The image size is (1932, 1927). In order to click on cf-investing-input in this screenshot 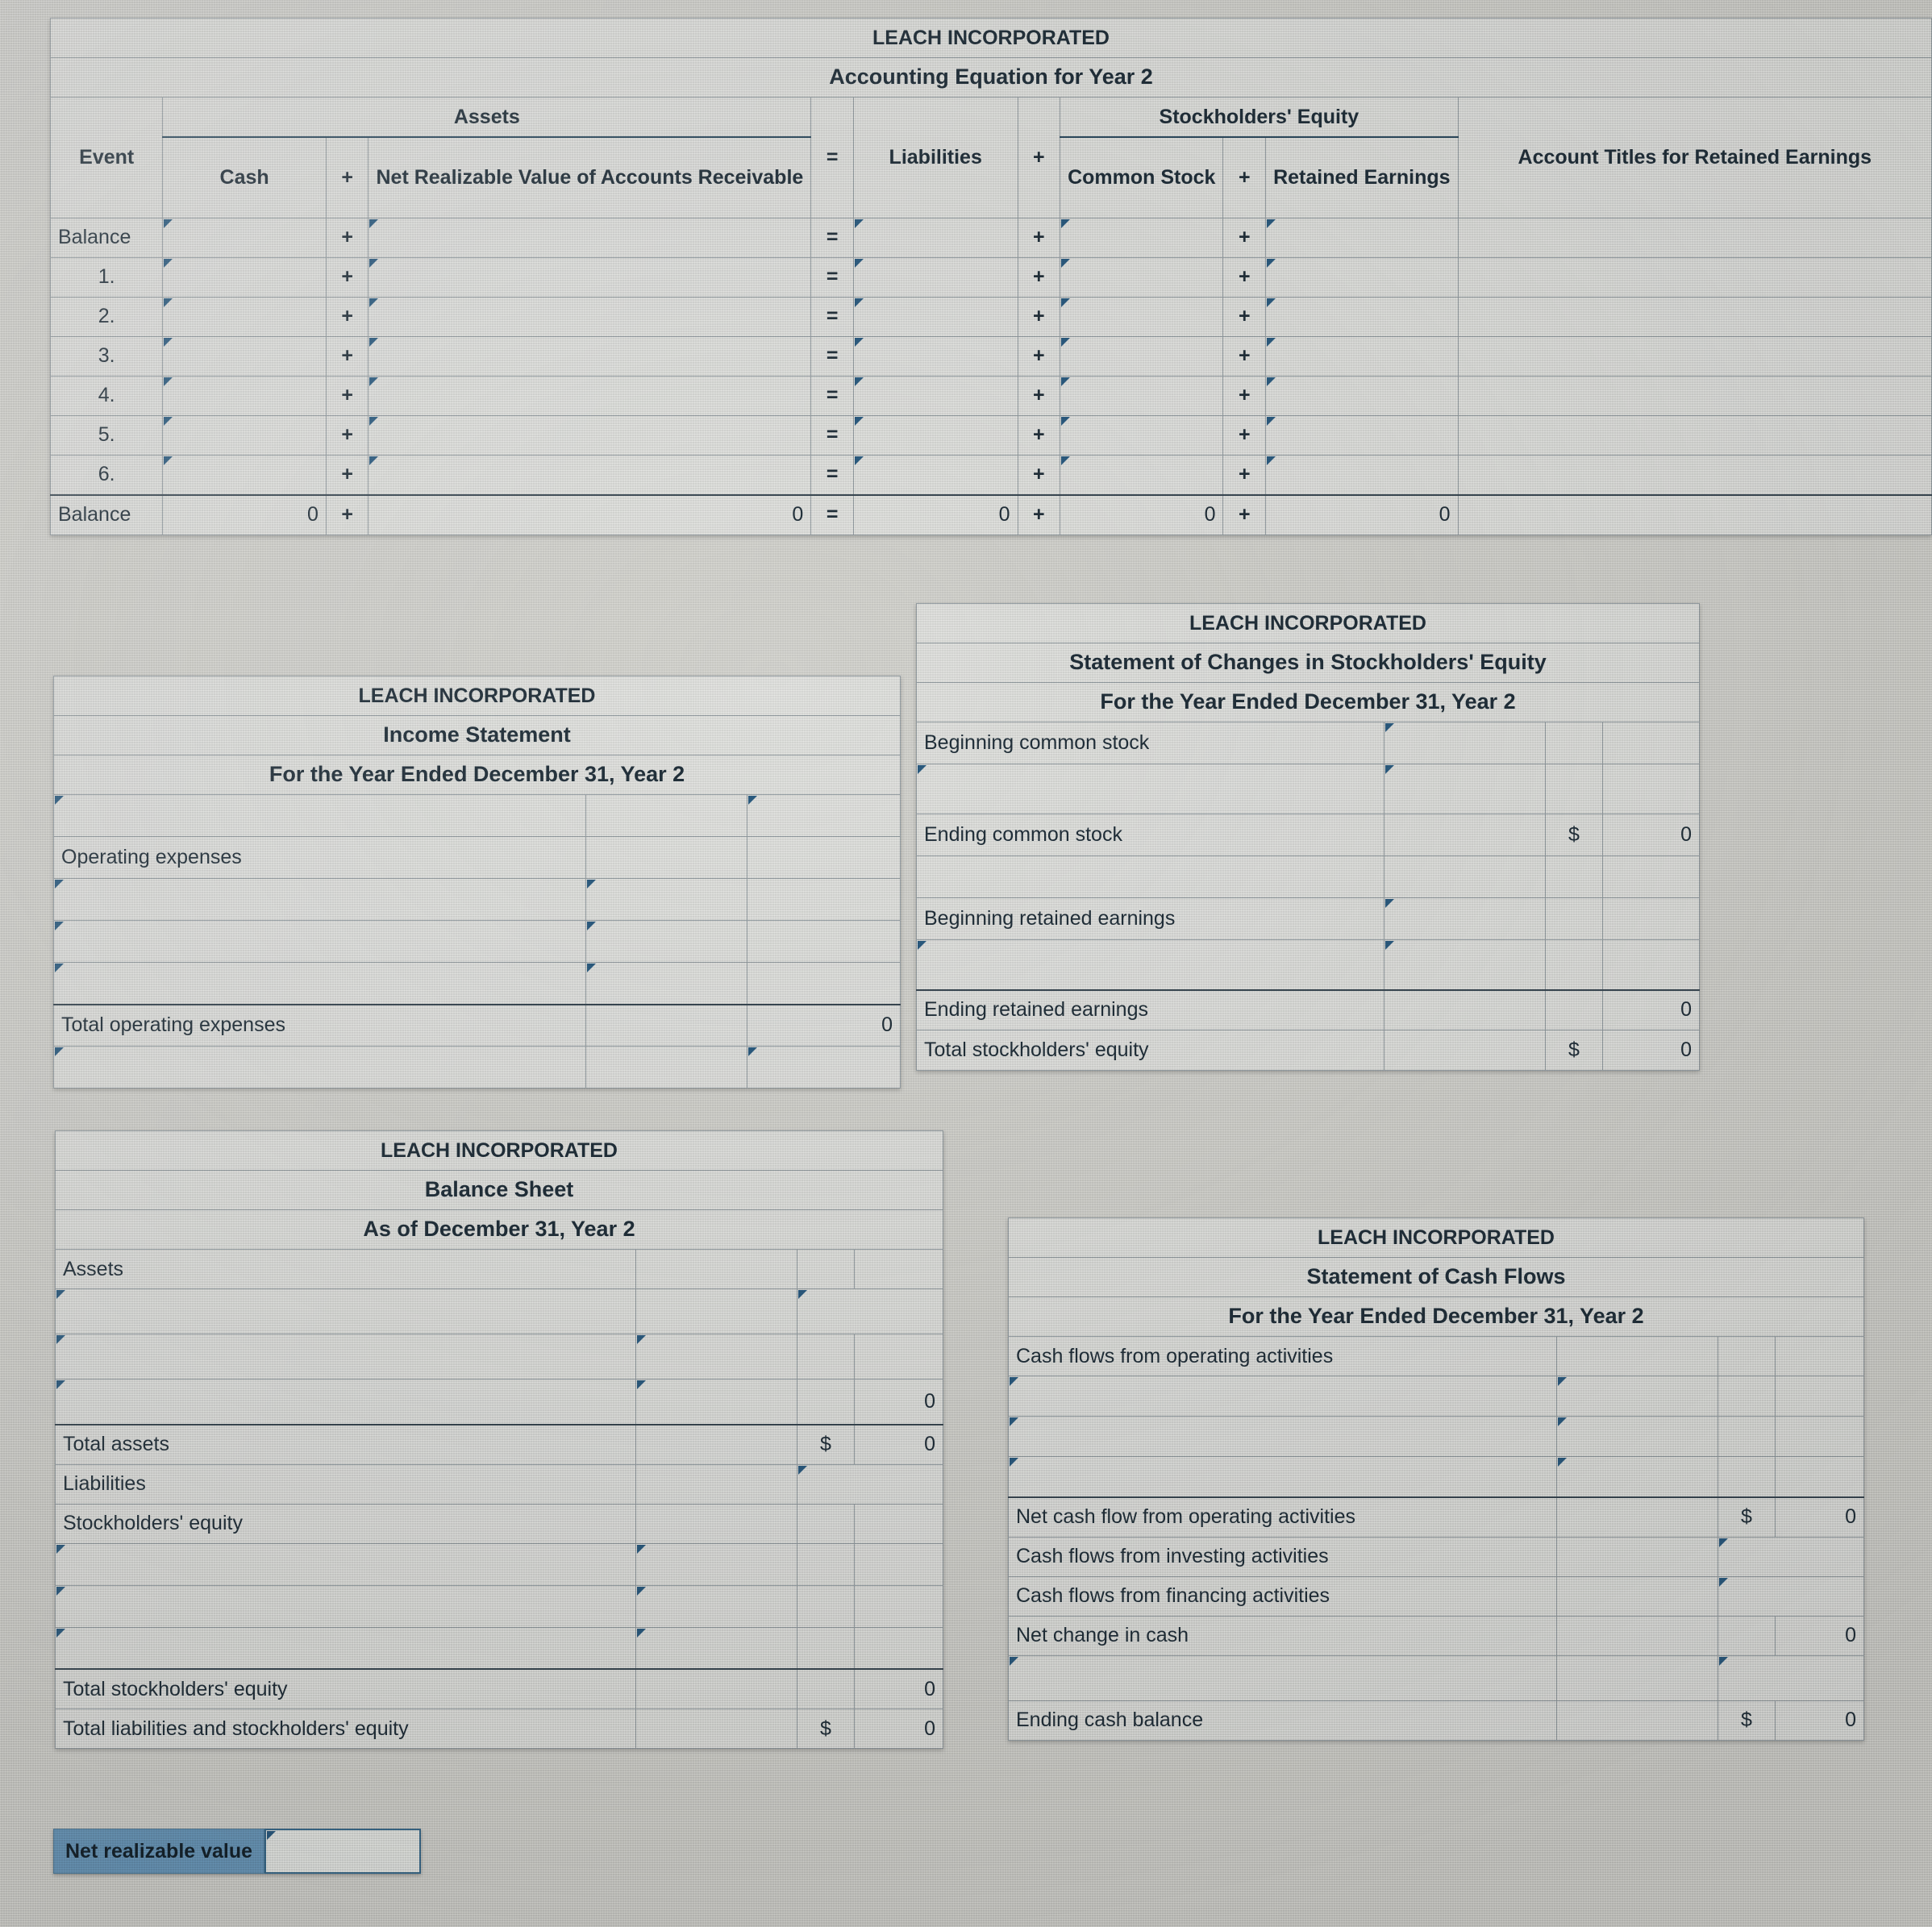, I will do `click(1791, 1556)`.